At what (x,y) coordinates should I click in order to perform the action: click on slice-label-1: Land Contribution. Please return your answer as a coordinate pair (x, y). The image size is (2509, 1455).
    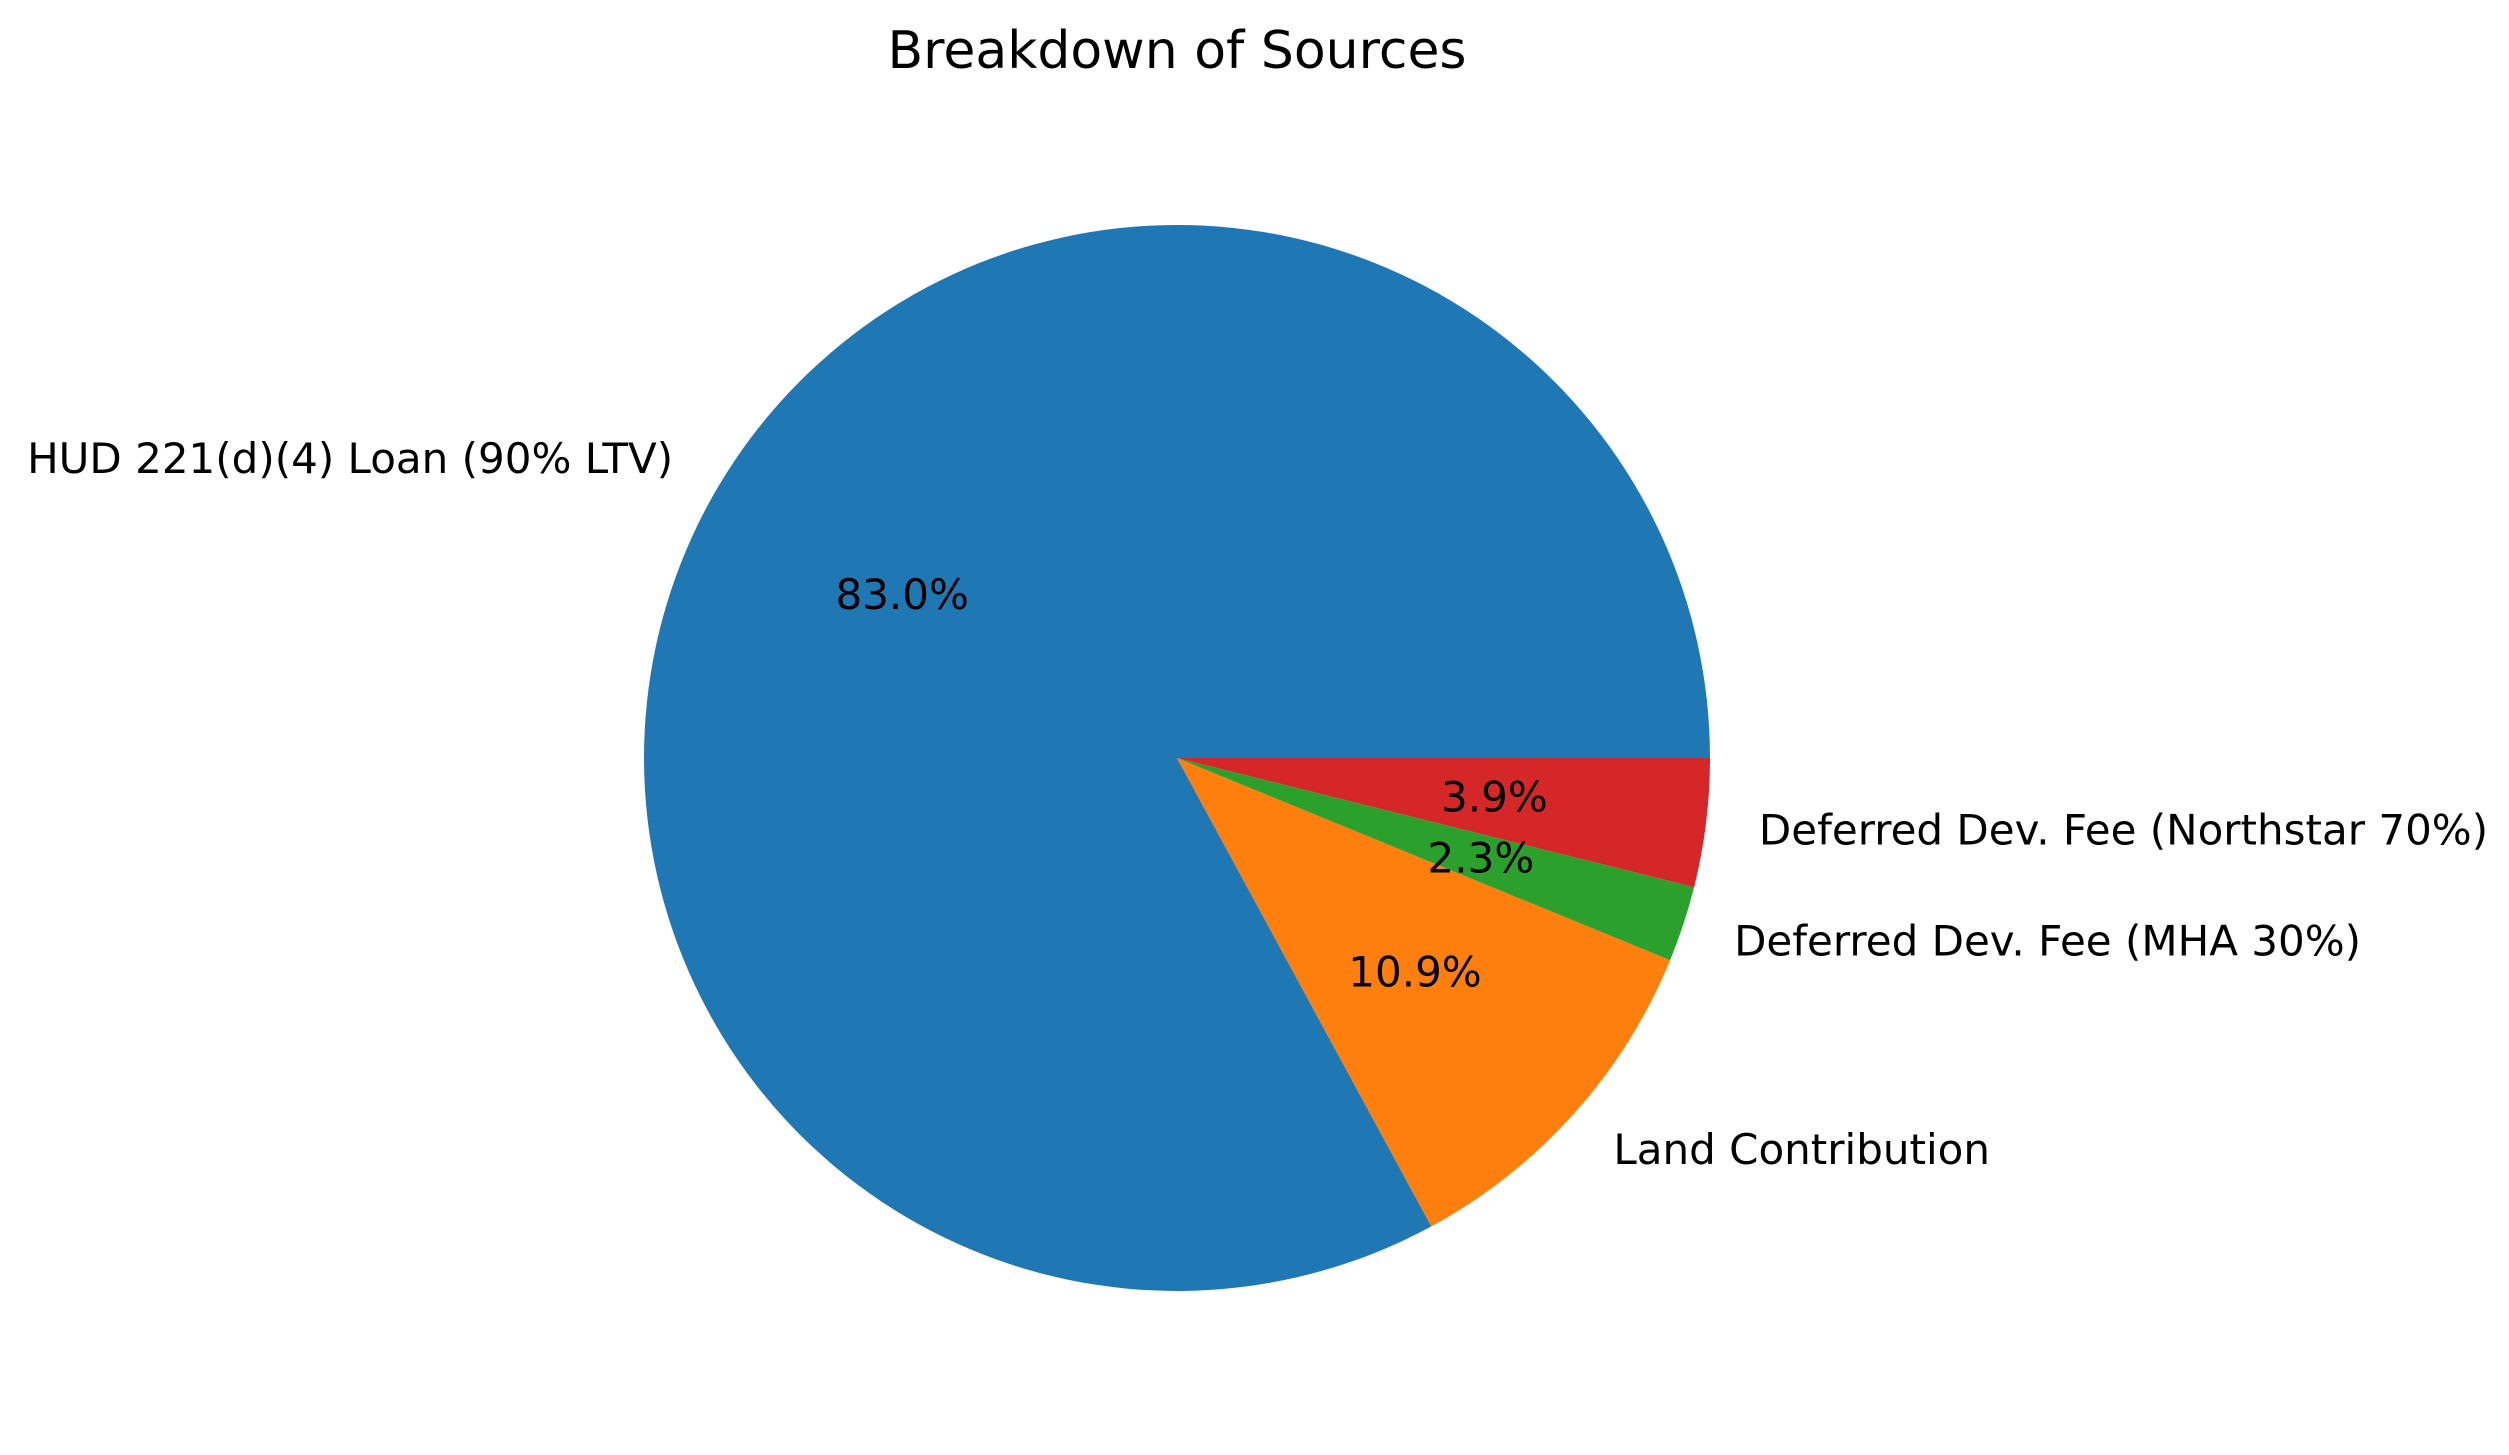
    Looking at the image, I should click on (1801, 1149).